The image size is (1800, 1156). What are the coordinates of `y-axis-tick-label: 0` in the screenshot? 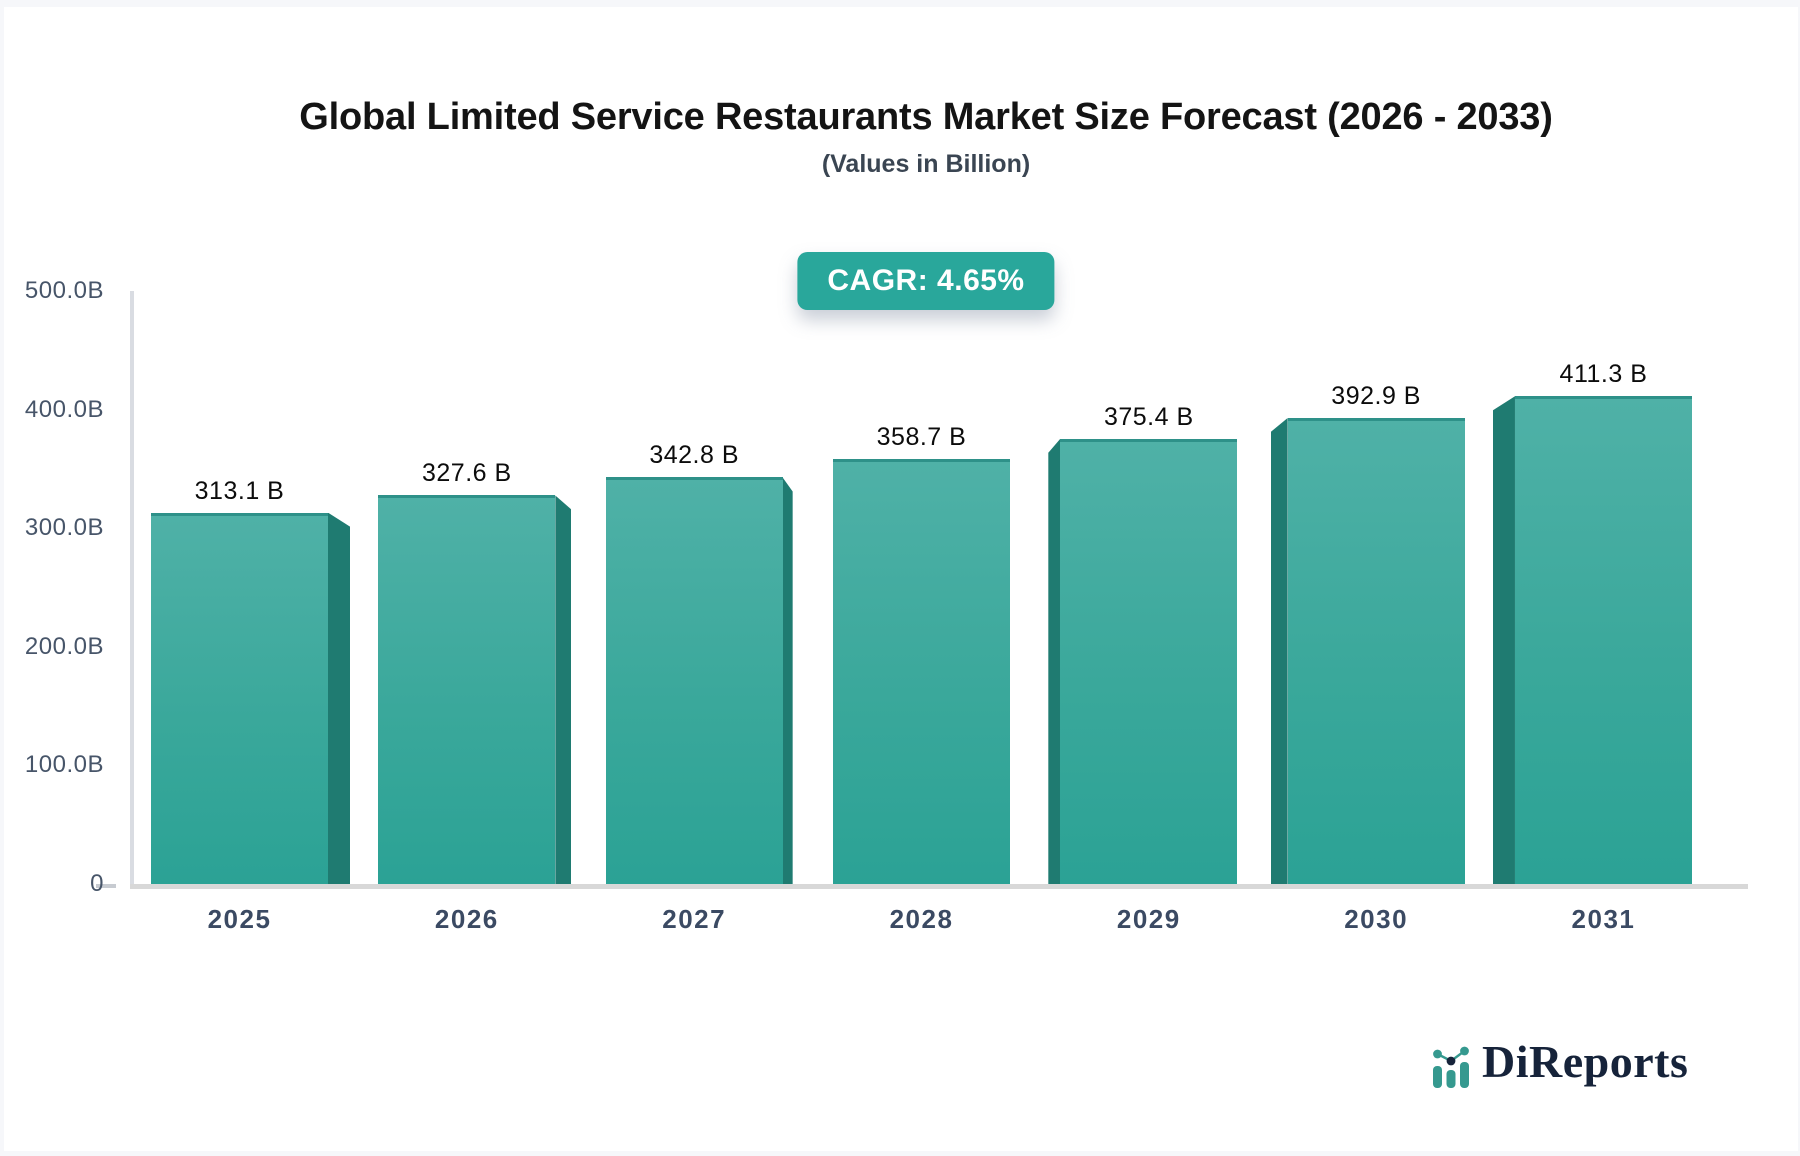 It's located at (97, 883).